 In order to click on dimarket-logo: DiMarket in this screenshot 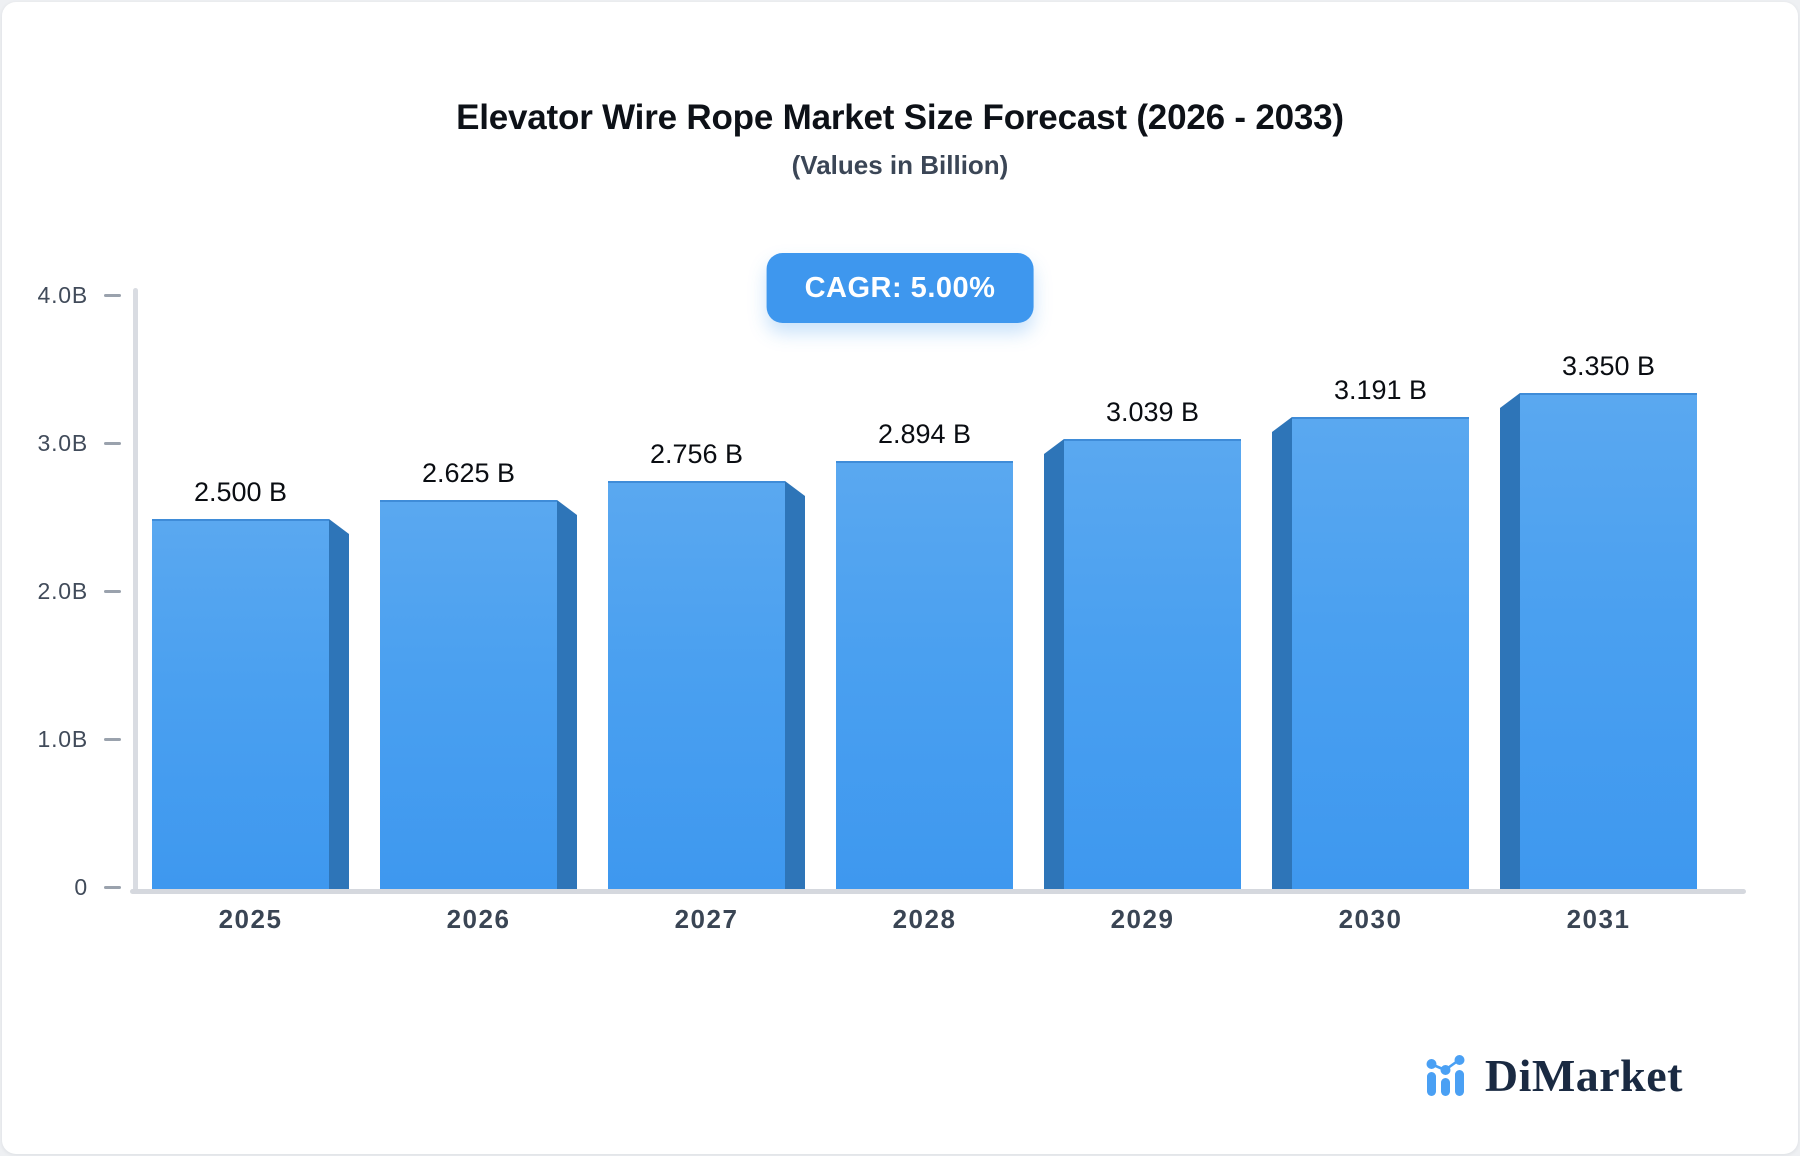, I will do `click(1553, 1075)`.